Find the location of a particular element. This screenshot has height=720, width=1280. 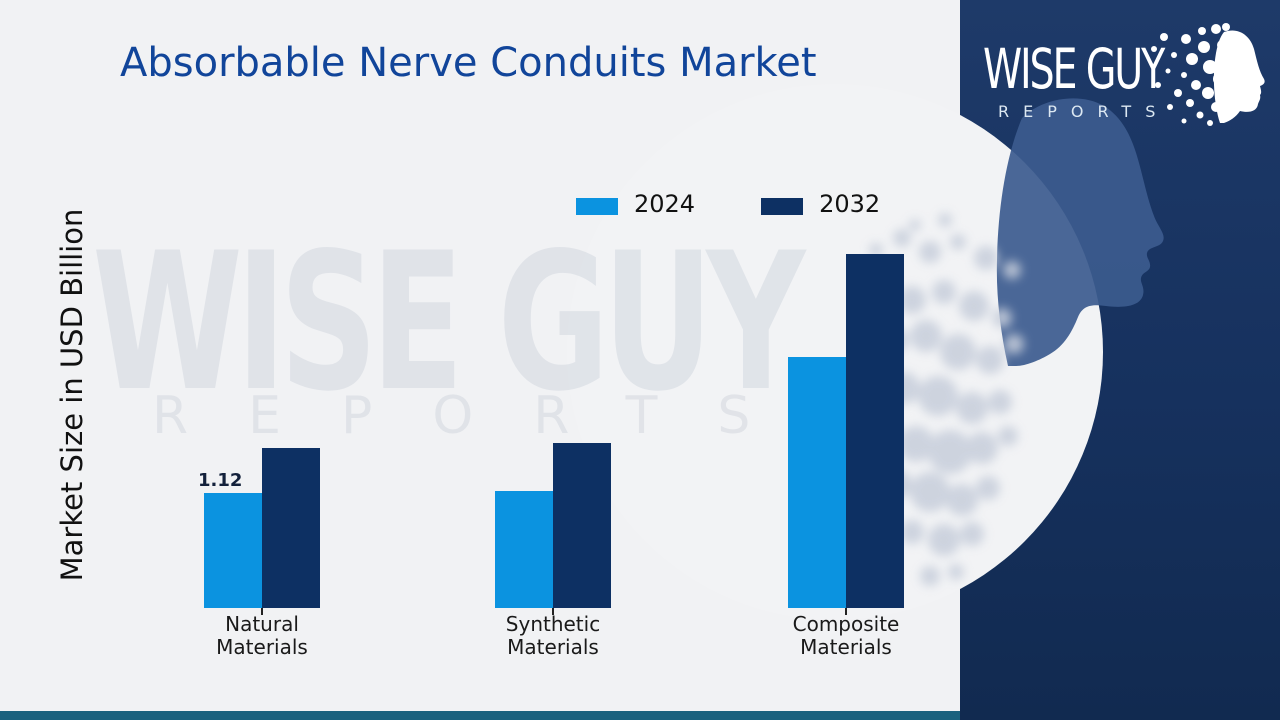

legend-label-2032: 2032 is located at coordinates (850, 204).